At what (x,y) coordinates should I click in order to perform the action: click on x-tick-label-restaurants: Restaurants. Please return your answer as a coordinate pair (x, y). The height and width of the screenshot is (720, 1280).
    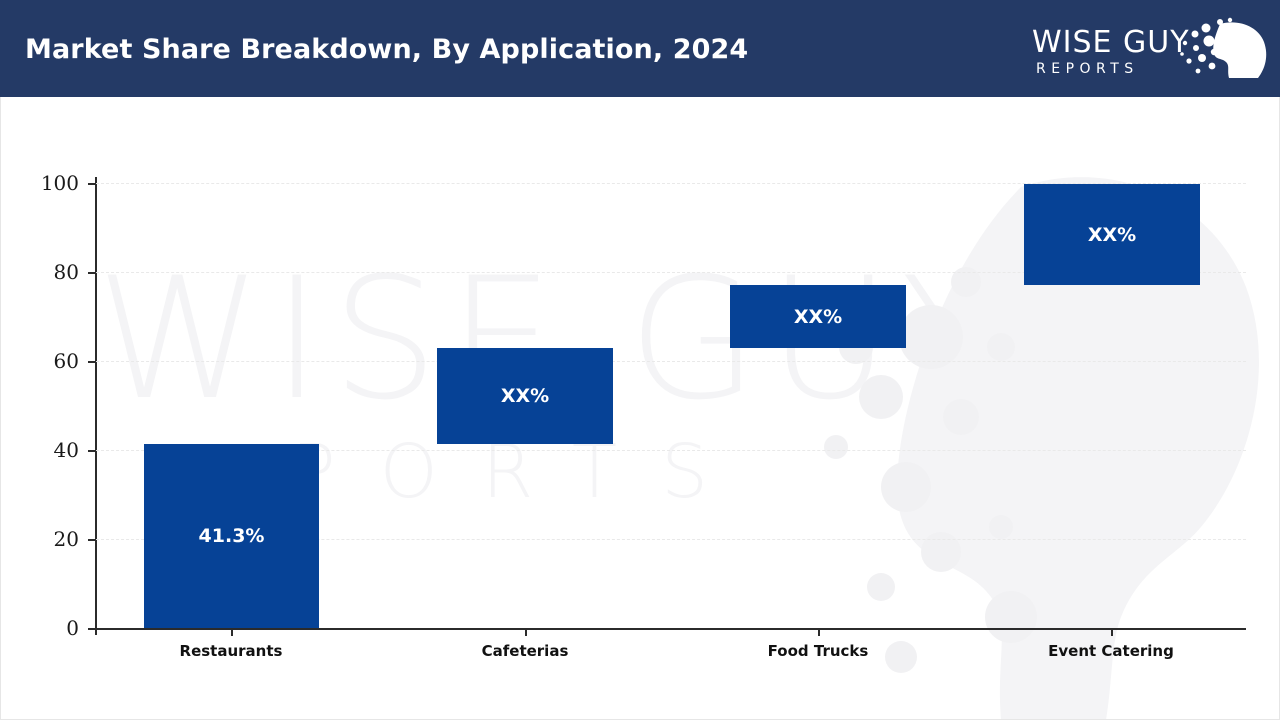
    Looking at the image, I should click on (231, 651).